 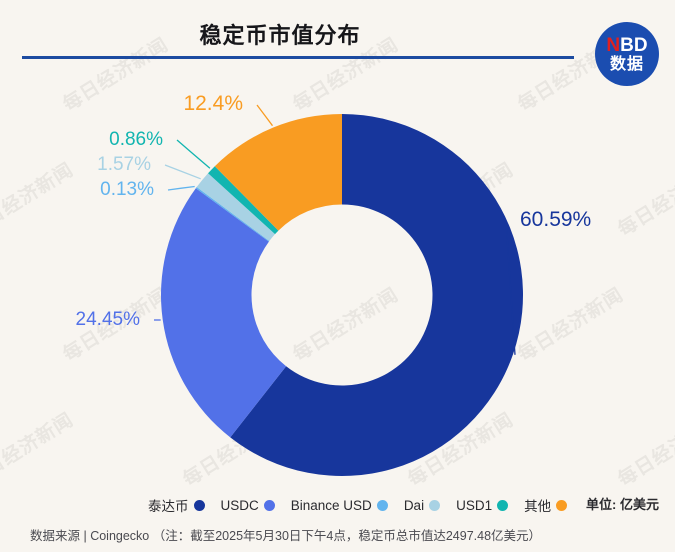 What do you see at coordinates (414, 505) in the screenshot?
I see `legend-item-label: Dai` at bounding box center [414, 505].